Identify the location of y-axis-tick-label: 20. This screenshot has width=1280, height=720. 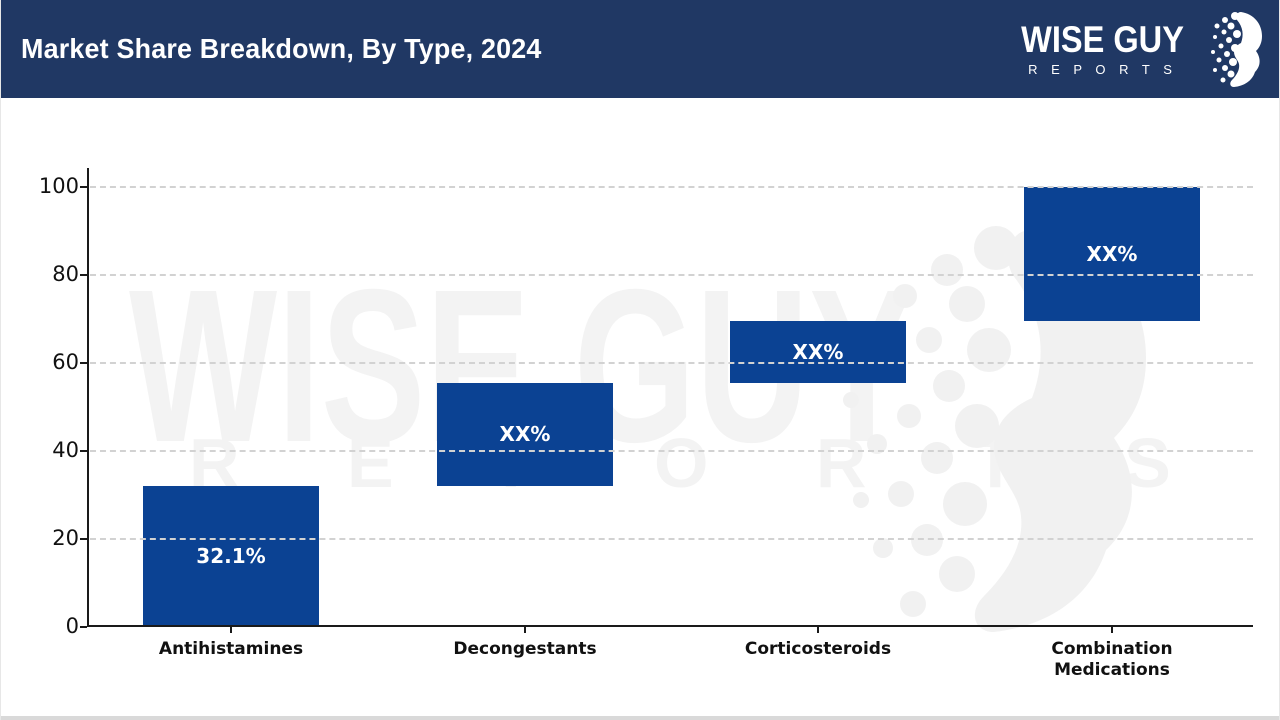
(65, 538).